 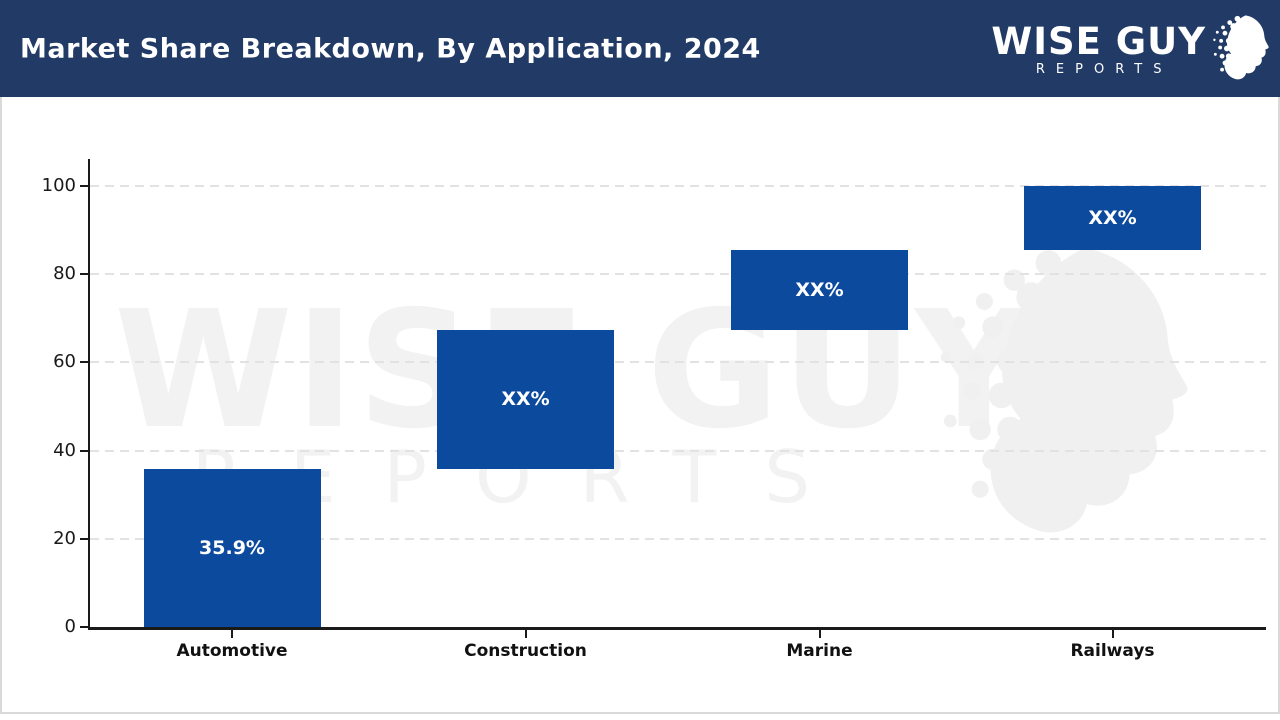 What do you see at coordinates (232, 651) in the screenshot?
I see `x-tick-label-automotive: Automotive` at bounding box center [232, 651].